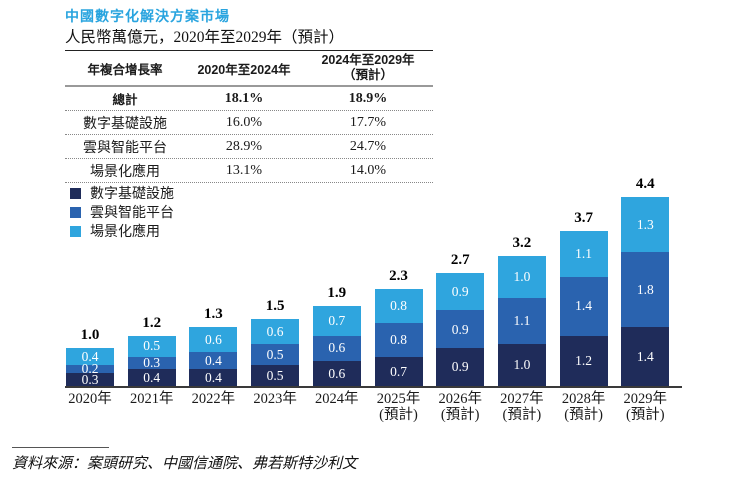  I want to click on row-value-2024-2029: 14.0%, so click(368, 170).